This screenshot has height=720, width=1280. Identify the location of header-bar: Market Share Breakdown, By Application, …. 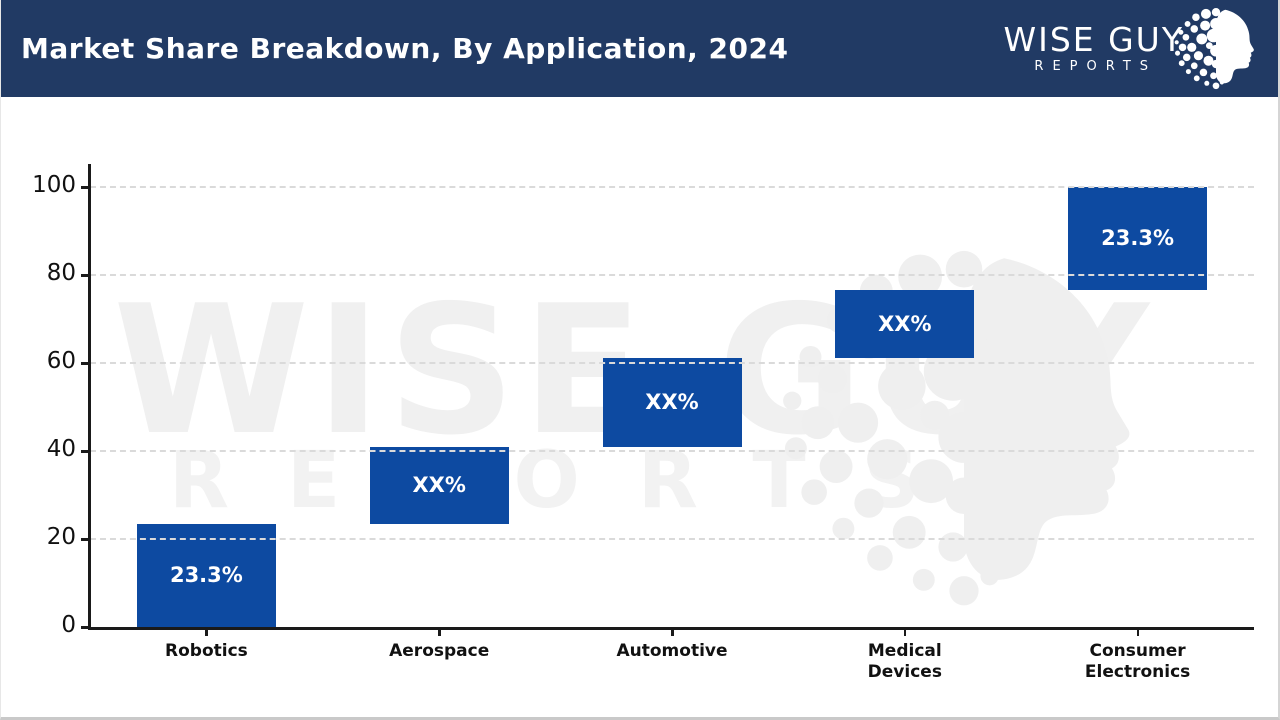
(639, 48).